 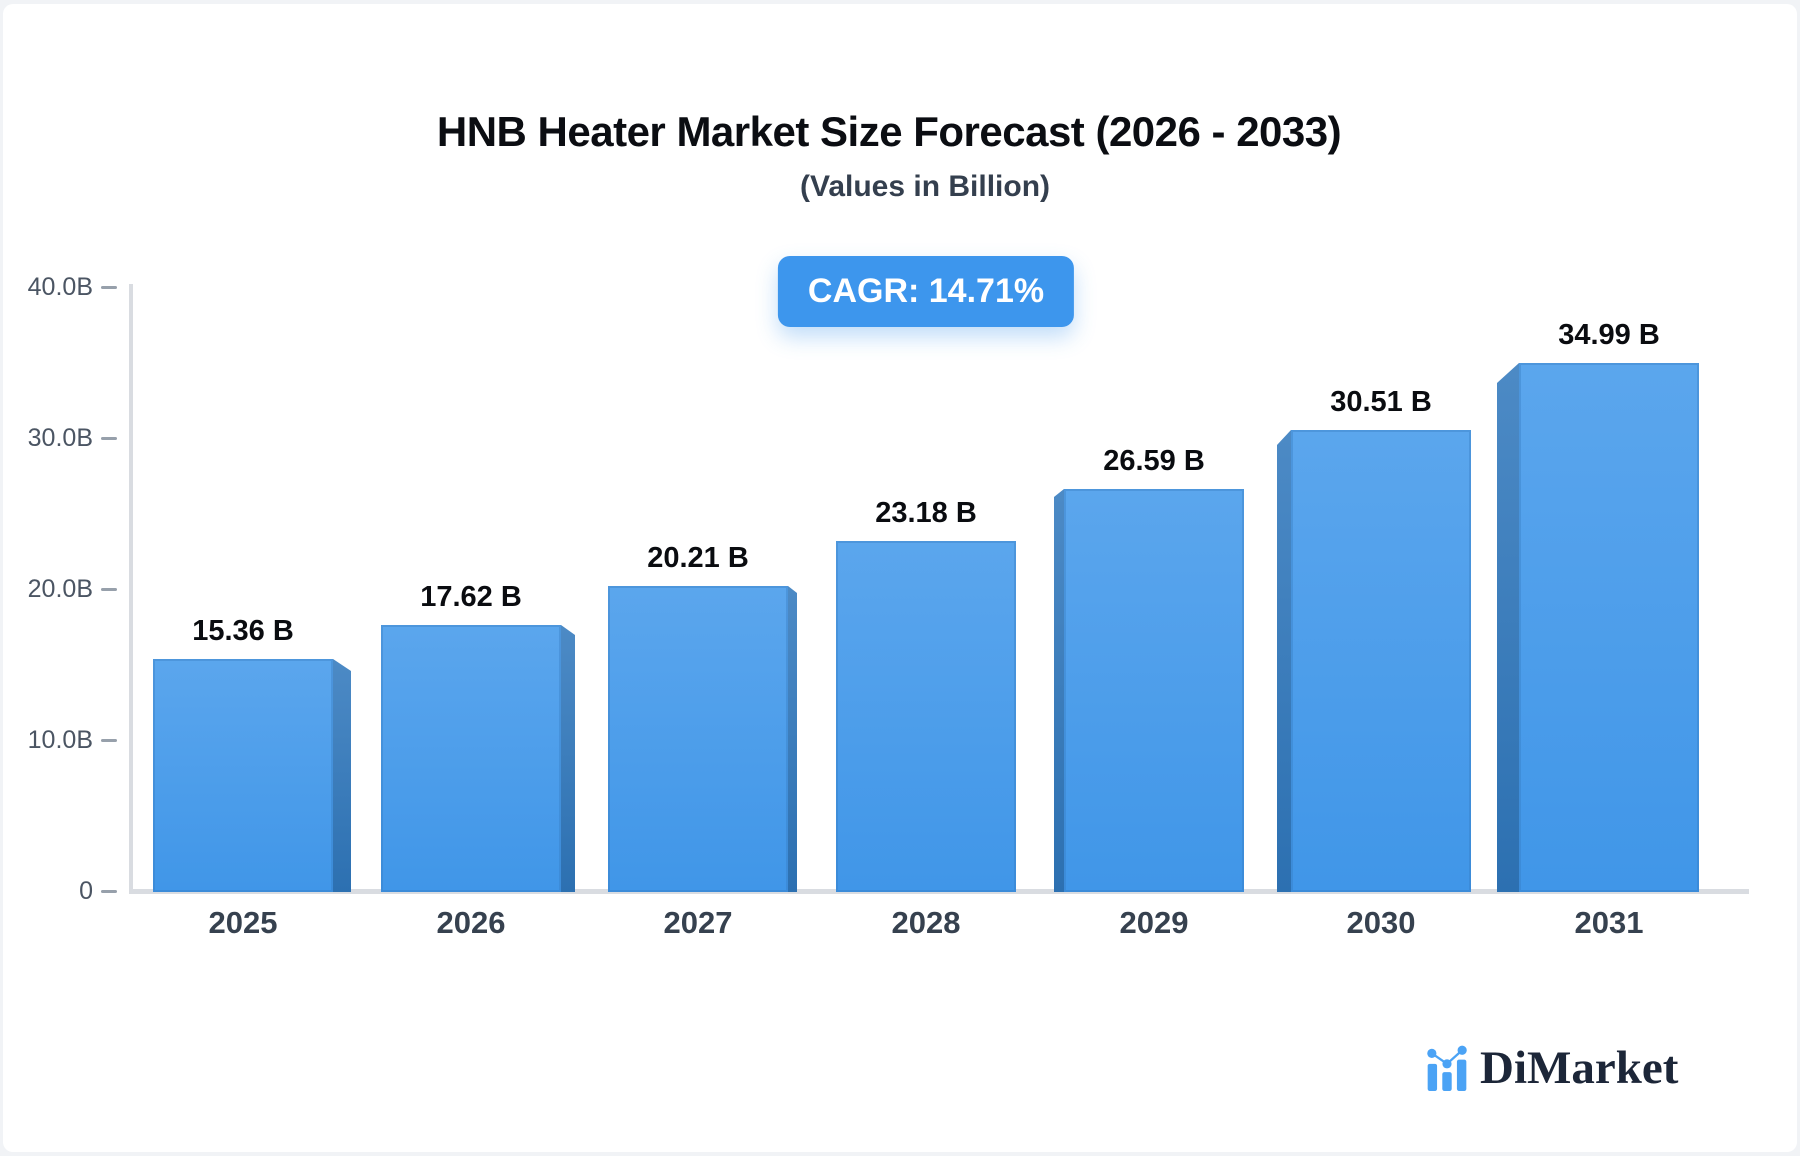 What do you see at coordinates (60, 740) in the screenshot?
I see `y-tick-label: 10.0B` at bounding box center [60, 740].